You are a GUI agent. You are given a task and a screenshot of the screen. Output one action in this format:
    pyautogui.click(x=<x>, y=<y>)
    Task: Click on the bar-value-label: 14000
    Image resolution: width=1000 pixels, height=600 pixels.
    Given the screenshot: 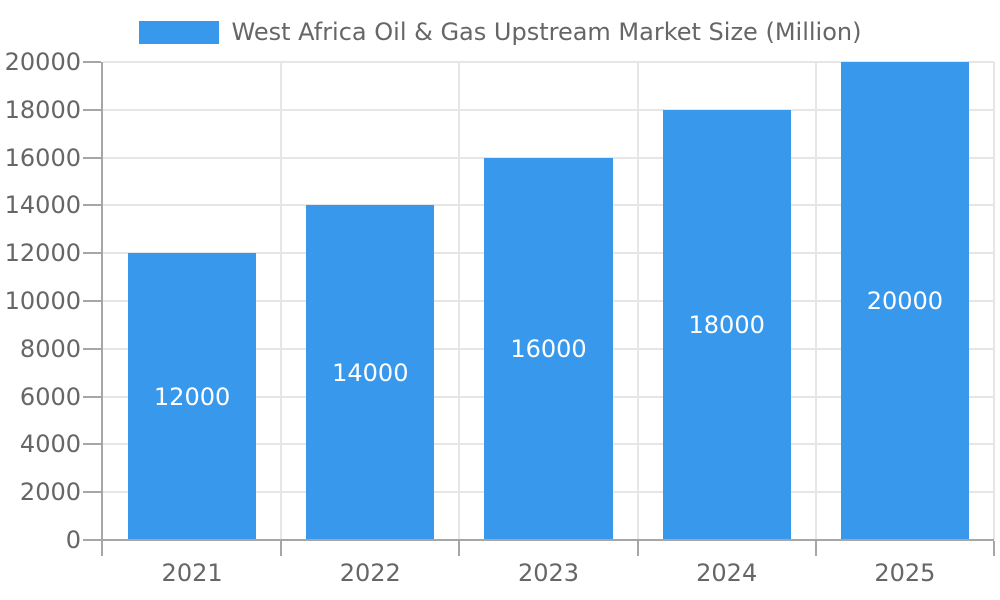 What is the action you would take?
    pyautogui.click(x=370, y=372)
    